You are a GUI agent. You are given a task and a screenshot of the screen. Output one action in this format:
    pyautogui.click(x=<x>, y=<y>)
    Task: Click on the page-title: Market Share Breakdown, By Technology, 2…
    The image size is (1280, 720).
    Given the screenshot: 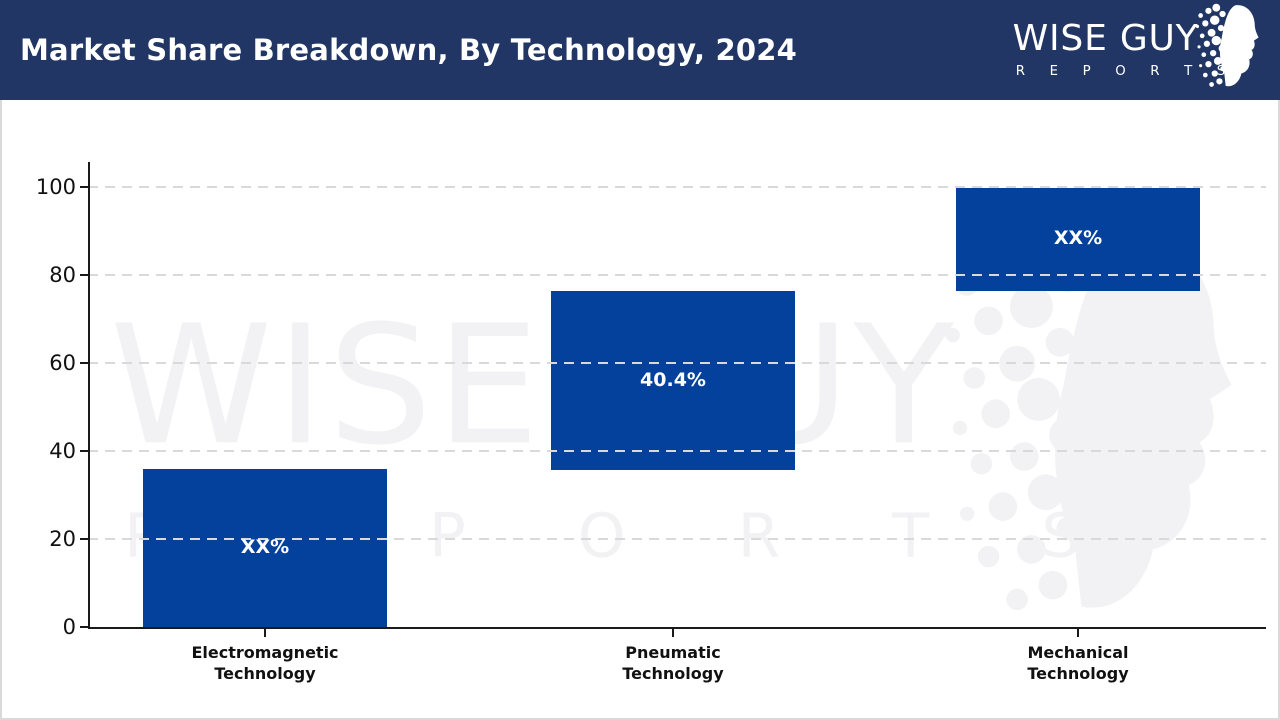 What is the action you would take?
    pyautogui.click(x=409, y=50)
    